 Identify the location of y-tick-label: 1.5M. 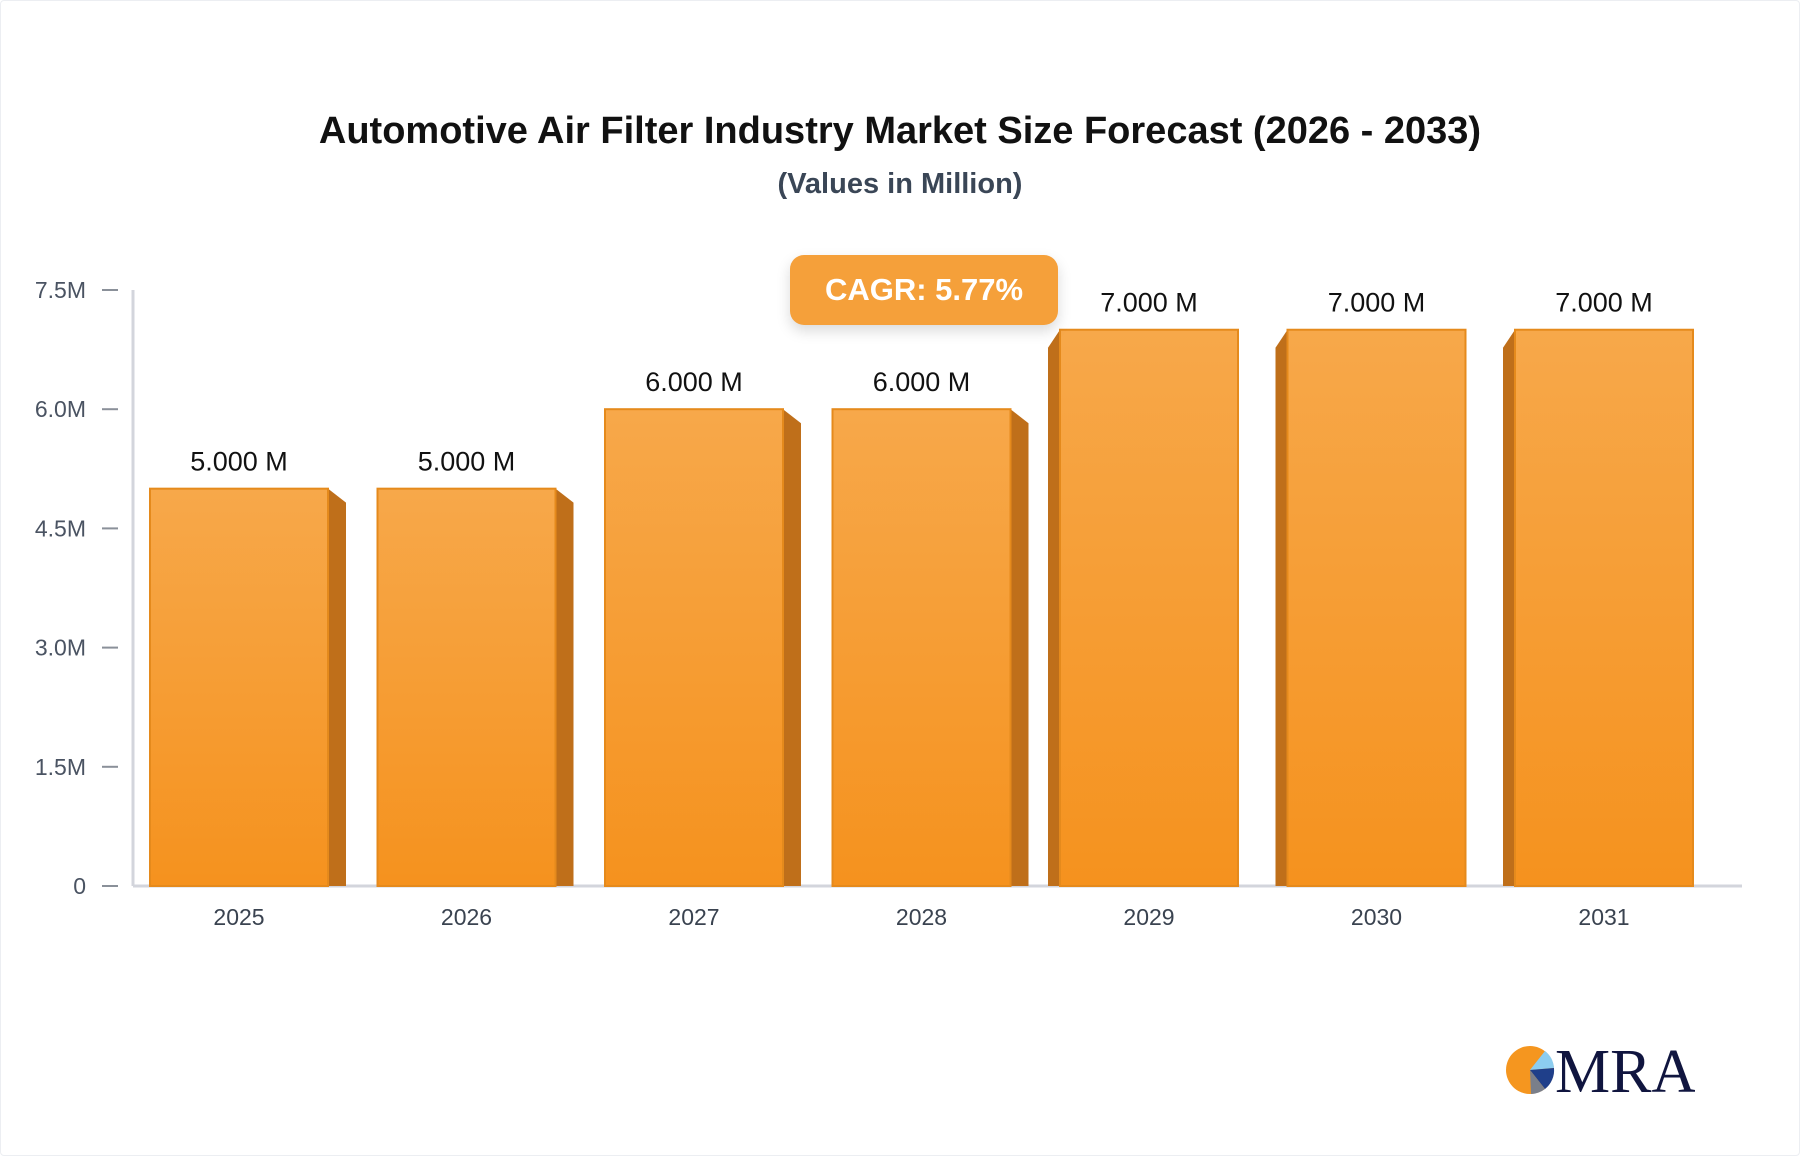
(60, 767).